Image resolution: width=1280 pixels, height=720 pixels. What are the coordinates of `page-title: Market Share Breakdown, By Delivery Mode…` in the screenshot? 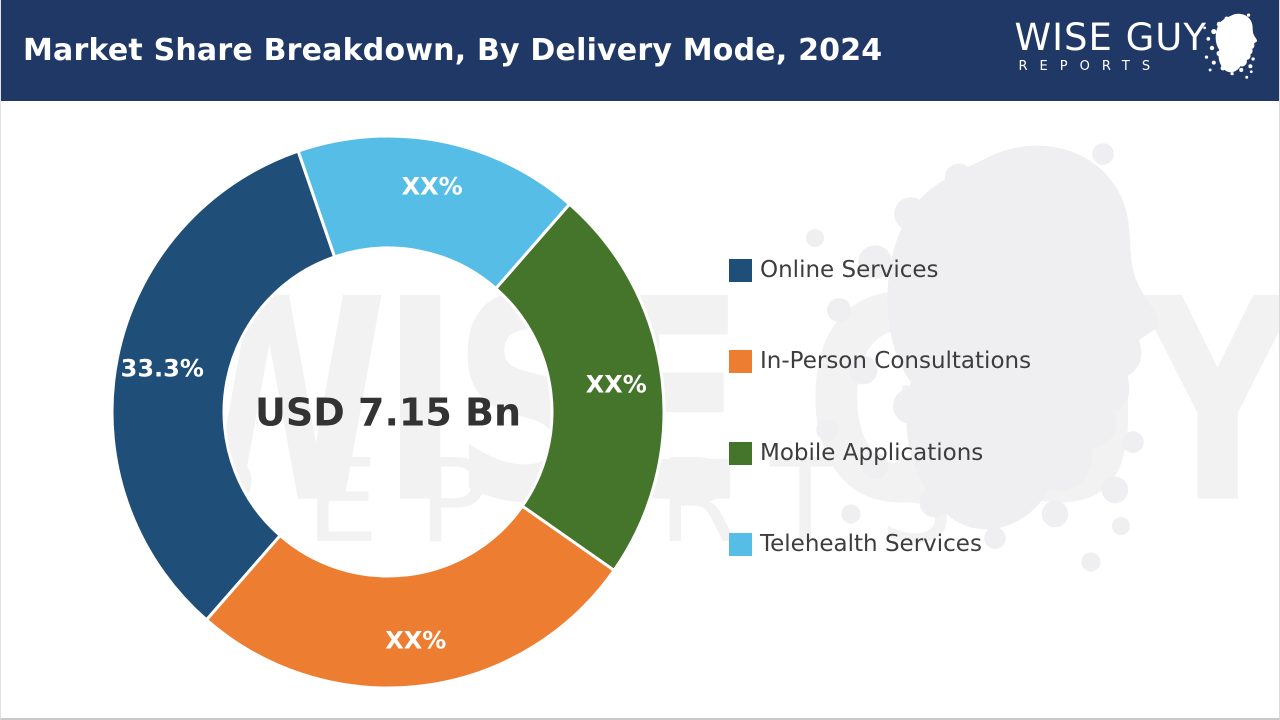 It's located at (453, 50).